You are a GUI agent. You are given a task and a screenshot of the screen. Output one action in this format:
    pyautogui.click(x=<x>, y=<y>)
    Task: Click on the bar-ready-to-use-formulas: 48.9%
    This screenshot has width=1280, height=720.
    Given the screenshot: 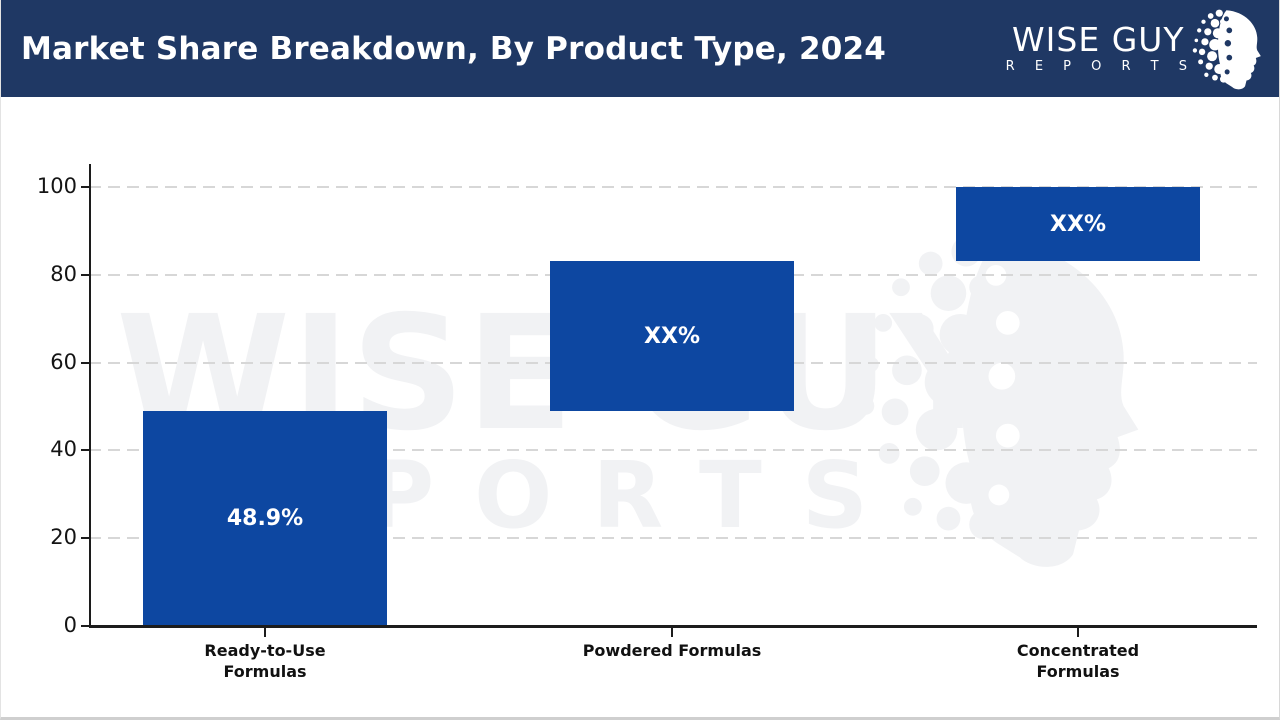 What is the action you would take?
    pyautogui.click(x=265, y=518)
    